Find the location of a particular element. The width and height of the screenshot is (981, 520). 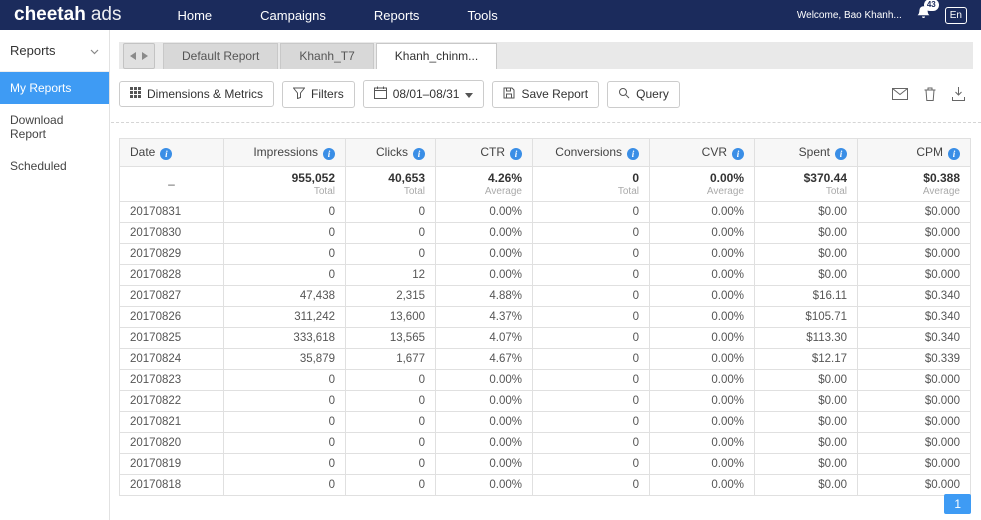

nav-item-home: Home is located at coordinates (195, 15).